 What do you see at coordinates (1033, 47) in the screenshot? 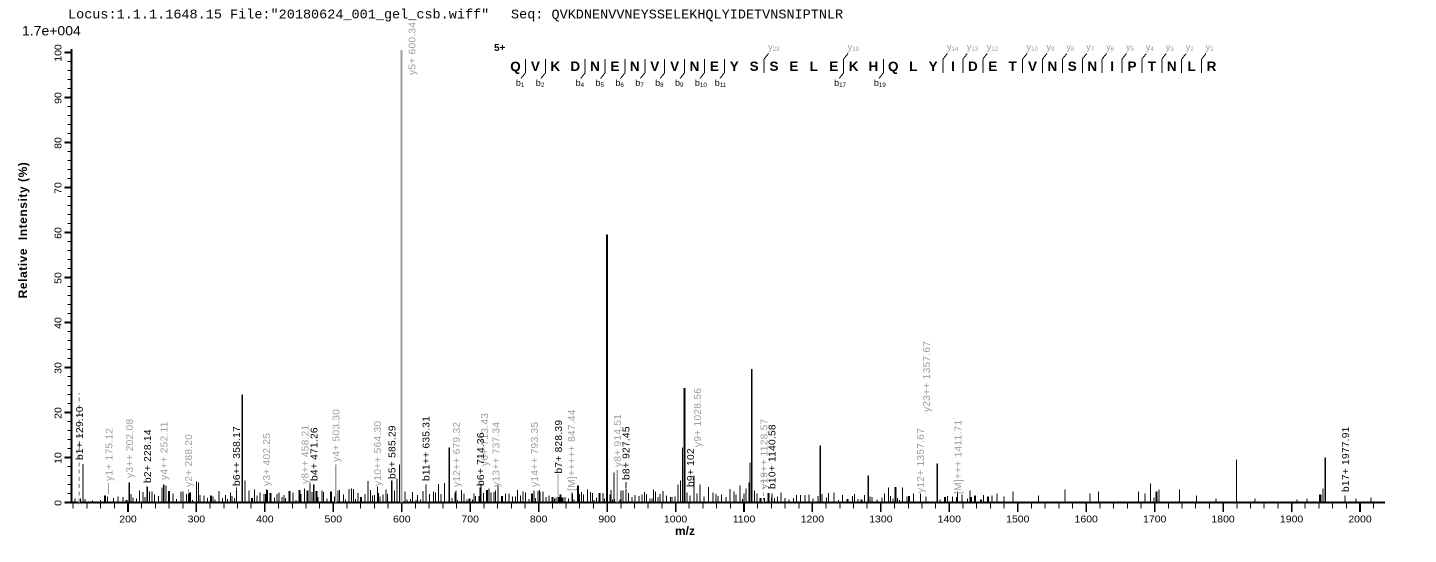
I see `svg-text: y10` at bounding box center [1033, 47].